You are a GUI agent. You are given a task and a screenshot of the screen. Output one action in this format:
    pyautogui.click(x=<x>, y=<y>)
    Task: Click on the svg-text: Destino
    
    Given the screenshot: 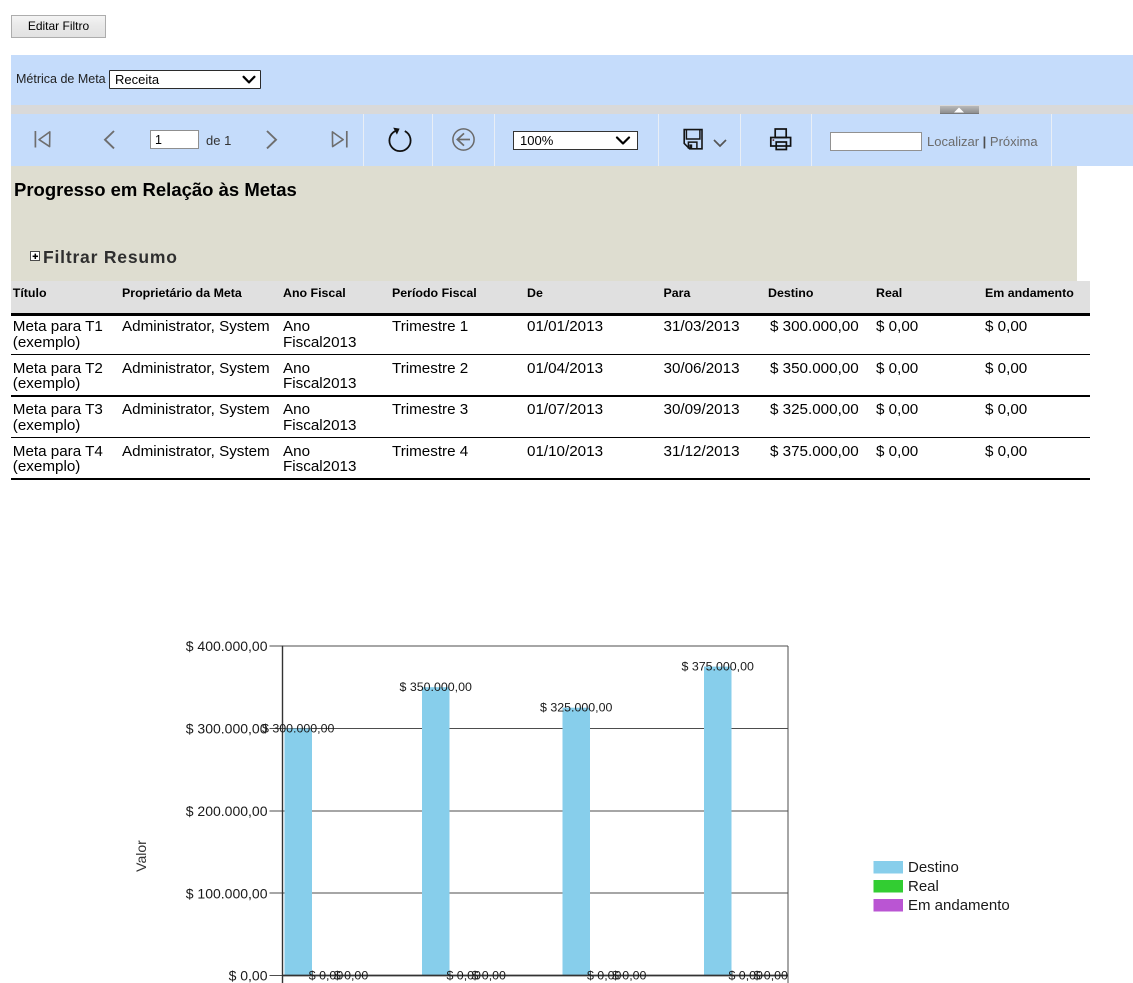 What is the action you would take?
    pyautogui.click(x=933, y=867)
    